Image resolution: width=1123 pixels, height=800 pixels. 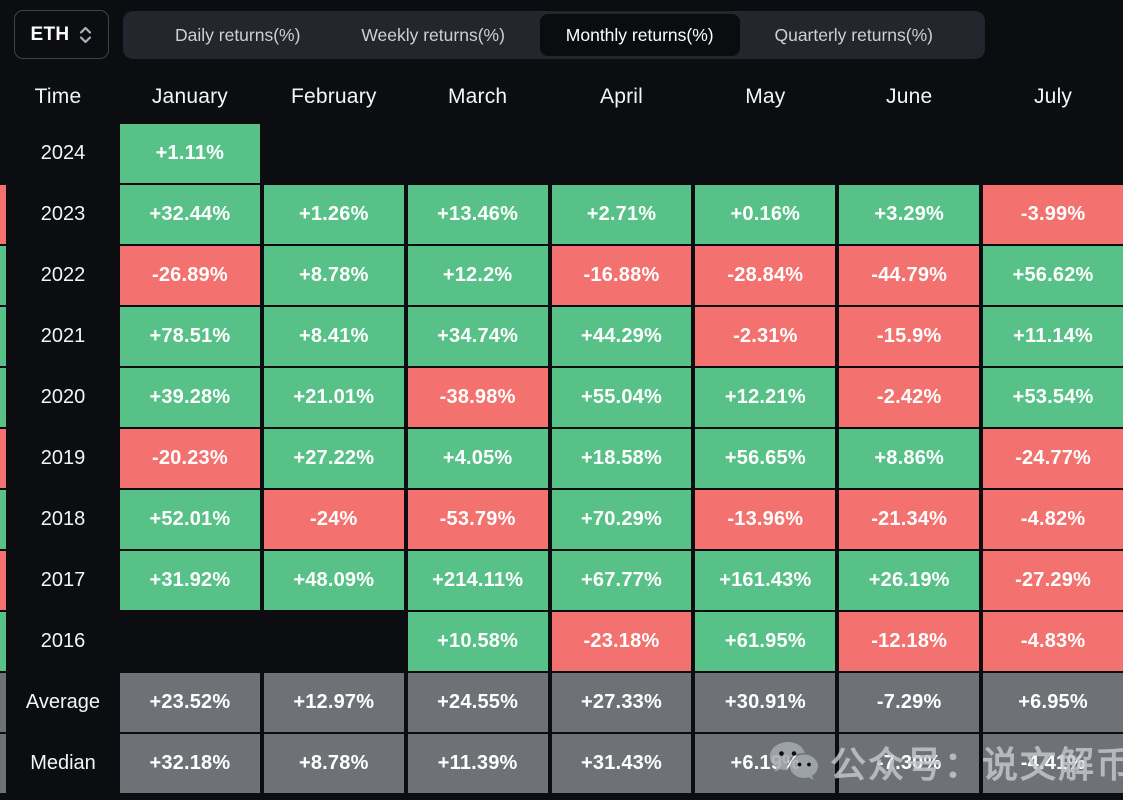 I want to click on return-cell-2022-june: -44.79%, so click(x=909, y=275).